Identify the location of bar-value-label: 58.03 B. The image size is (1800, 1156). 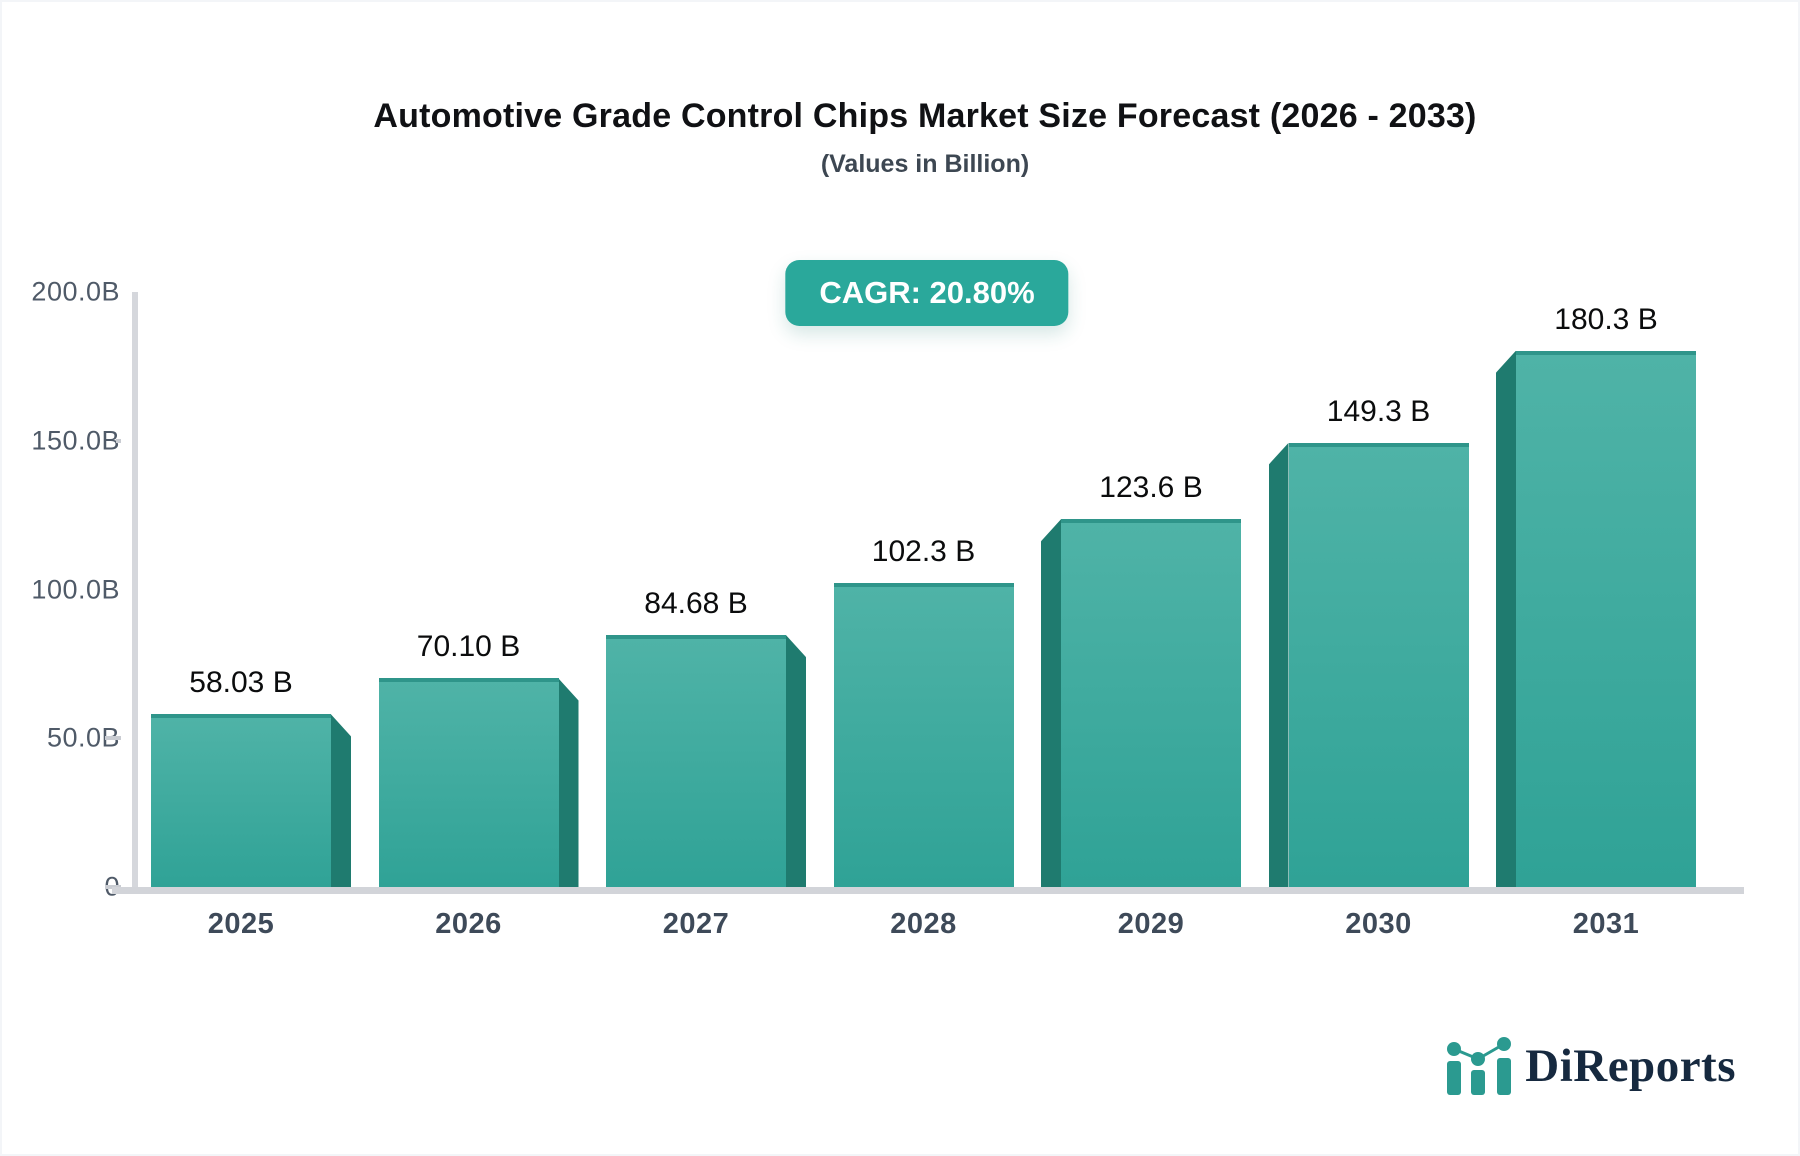
(241, 683).